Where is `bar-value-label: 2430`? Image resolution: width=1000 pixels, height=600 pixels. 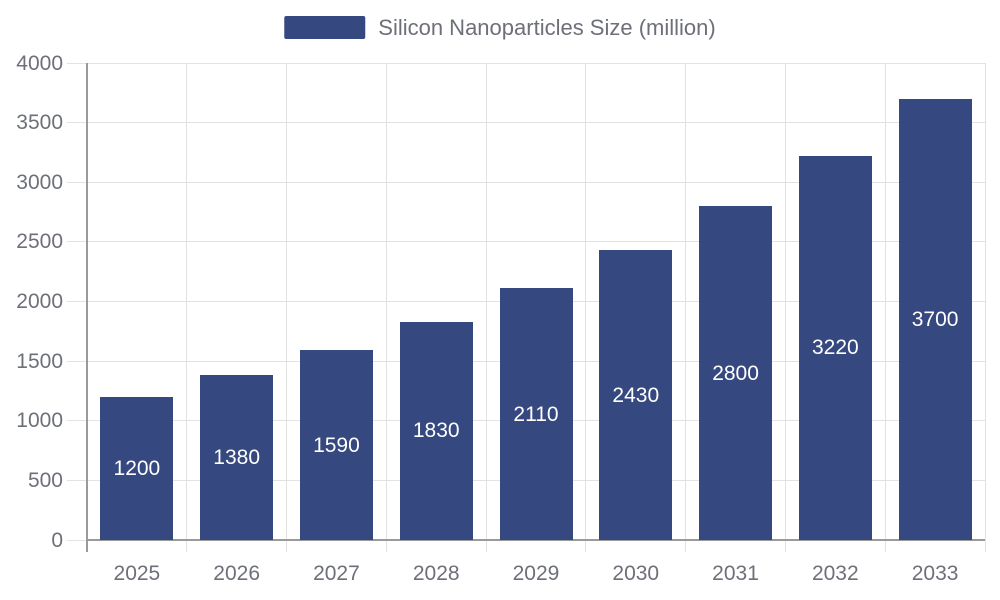
bar-value-label: 2430 is located at coordinates (636, 395).